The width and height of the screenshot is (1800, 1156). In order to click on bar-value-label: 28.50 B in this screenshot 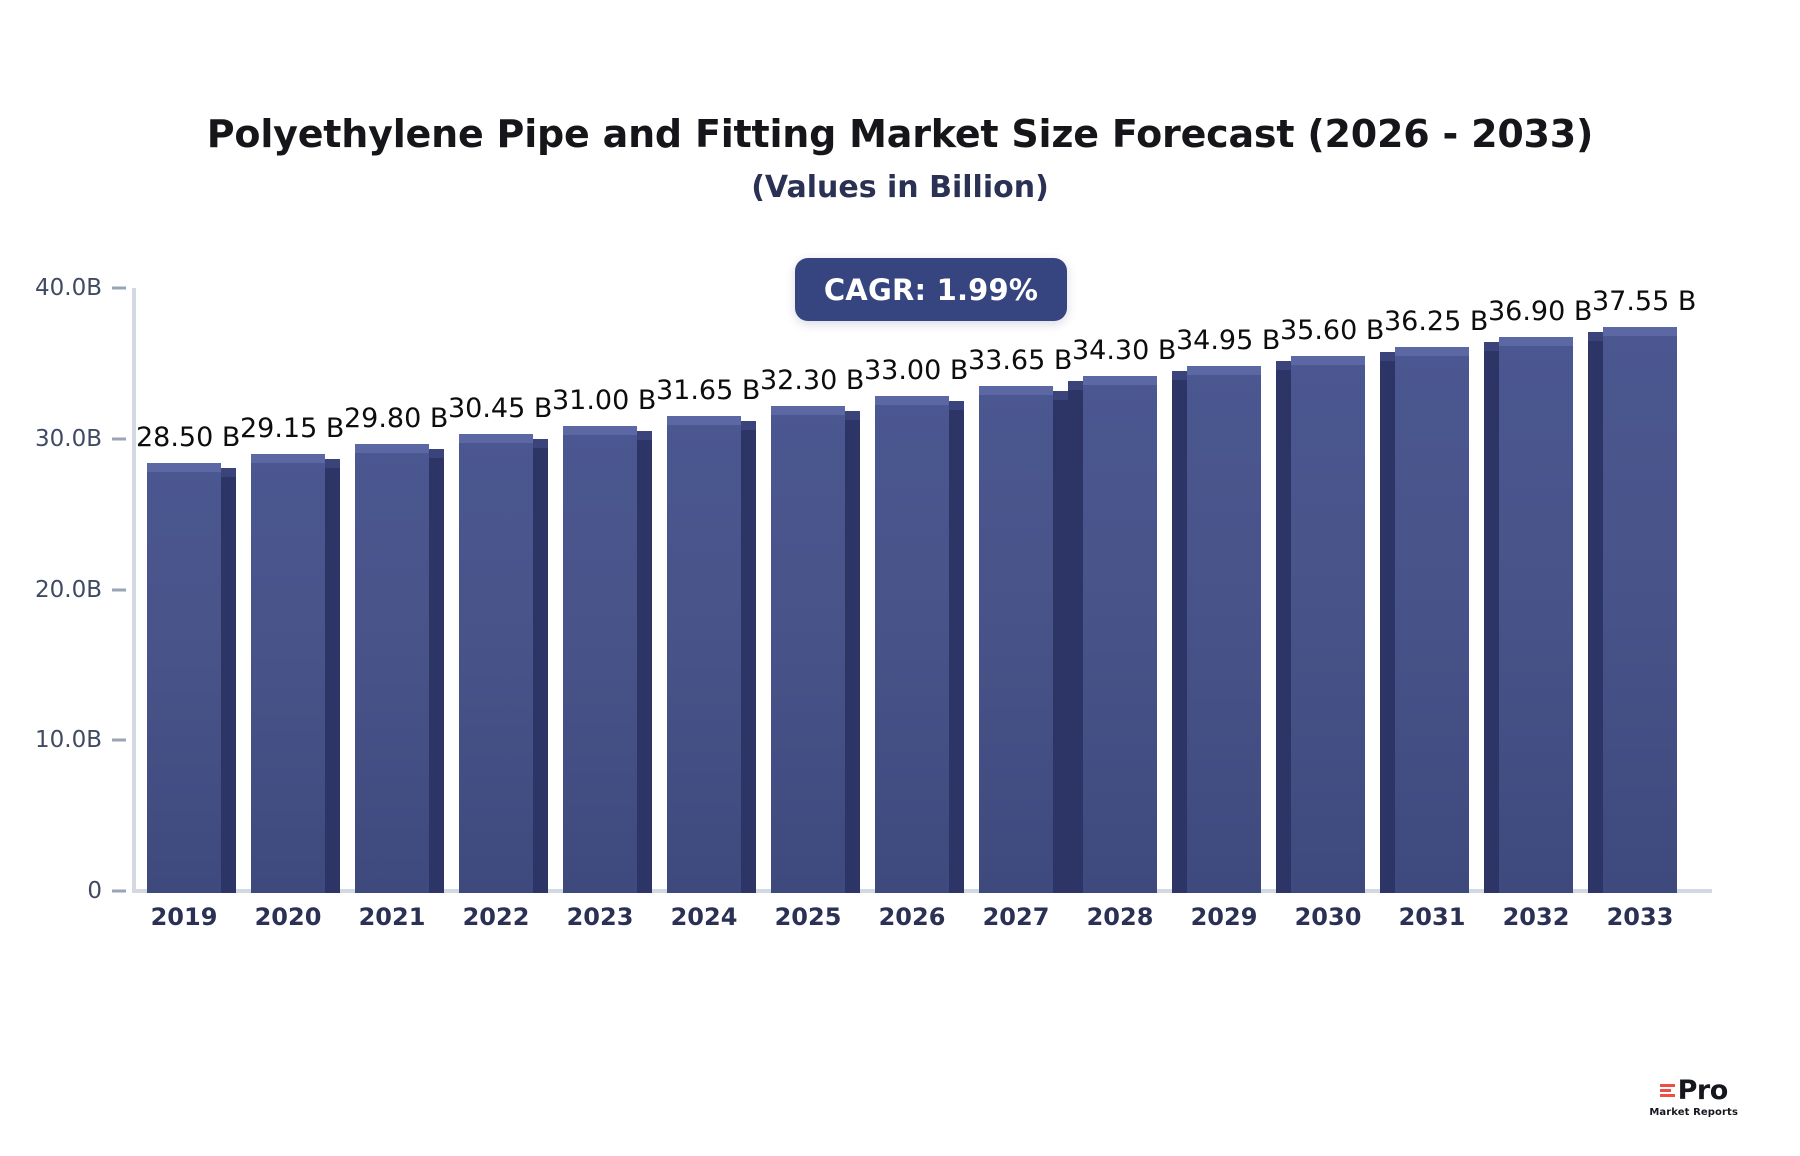, I will do `click(188, 438)`.